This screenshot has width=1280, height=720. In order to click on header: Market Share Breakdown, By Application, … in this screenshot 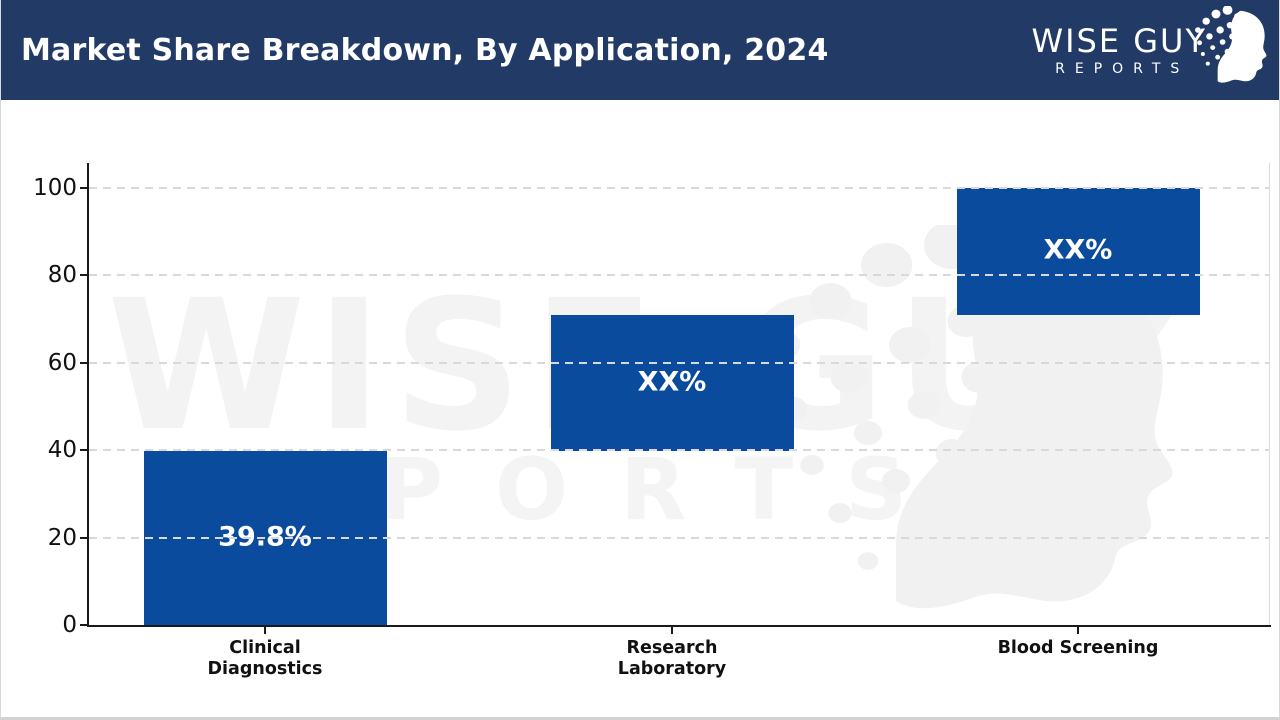, I will do `click(640, 50)`.